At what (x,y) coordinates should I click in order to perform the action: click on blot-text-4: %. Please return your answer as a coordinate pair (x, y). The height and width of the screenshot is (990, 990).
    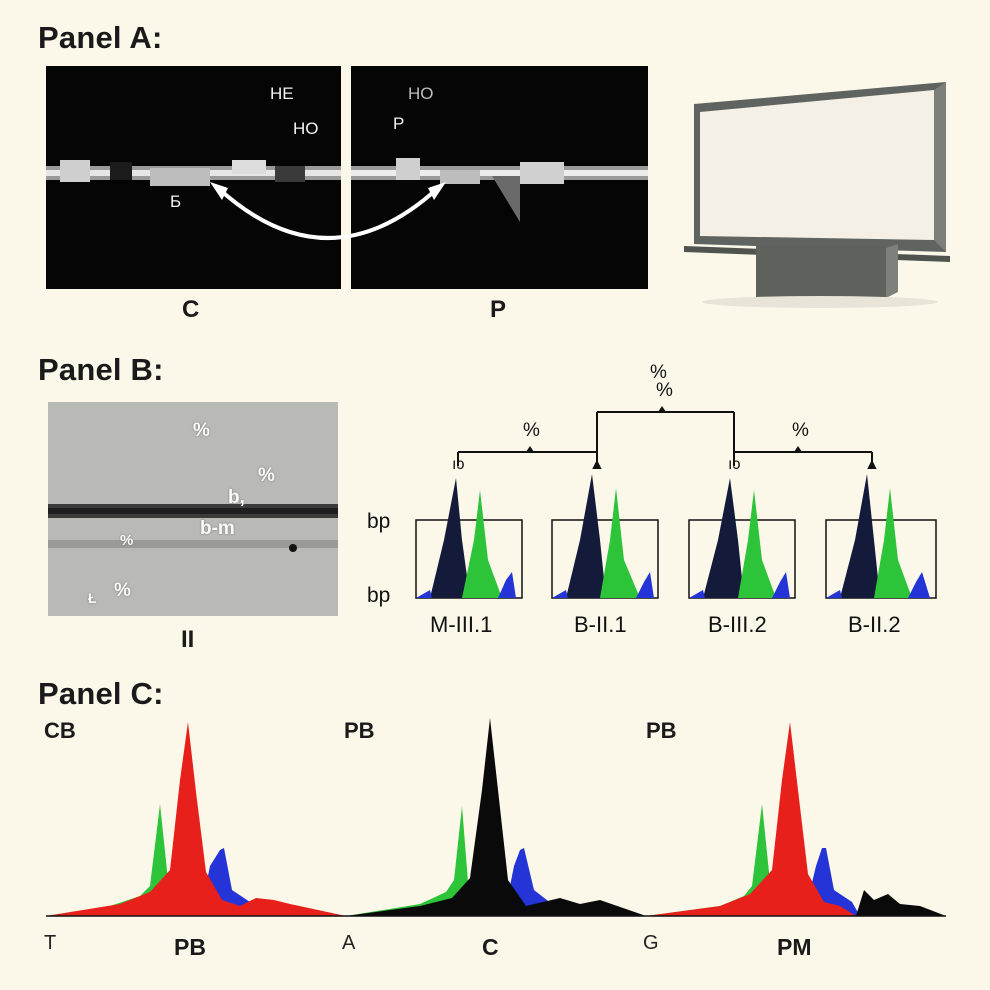
    Looking at the image, I should click on (122, 590).